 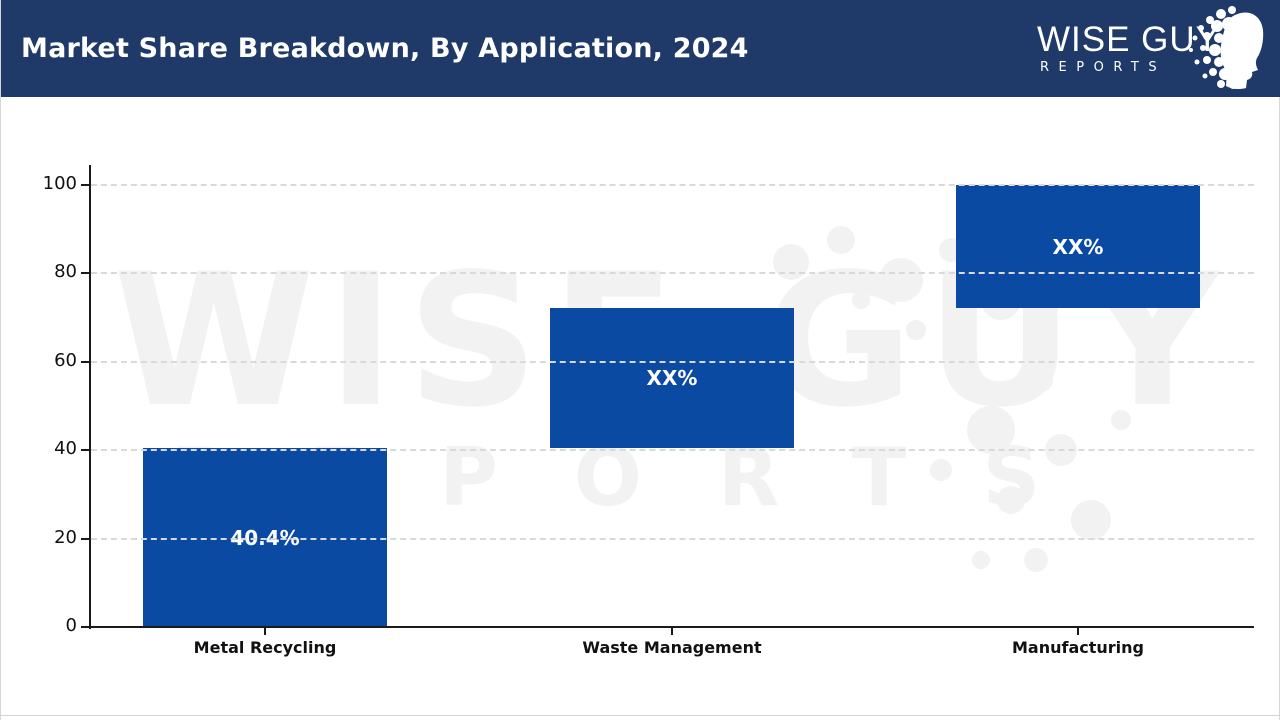 I want to click on logo-text: WISE GUY REPORTS, so click(x=1128, y=48).